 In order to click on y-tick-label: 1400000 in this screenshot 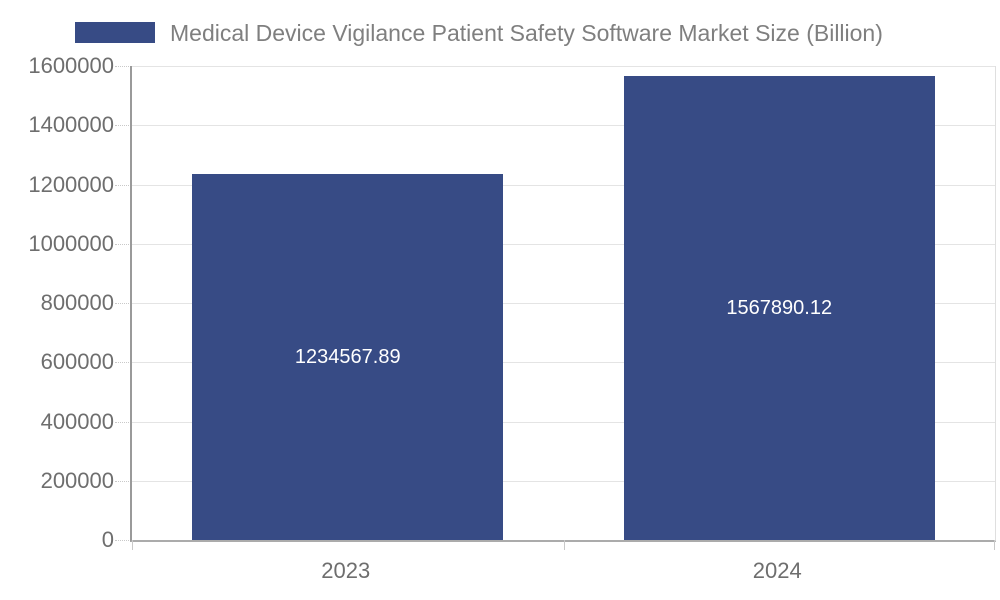, I will do `click(71, 125)`.